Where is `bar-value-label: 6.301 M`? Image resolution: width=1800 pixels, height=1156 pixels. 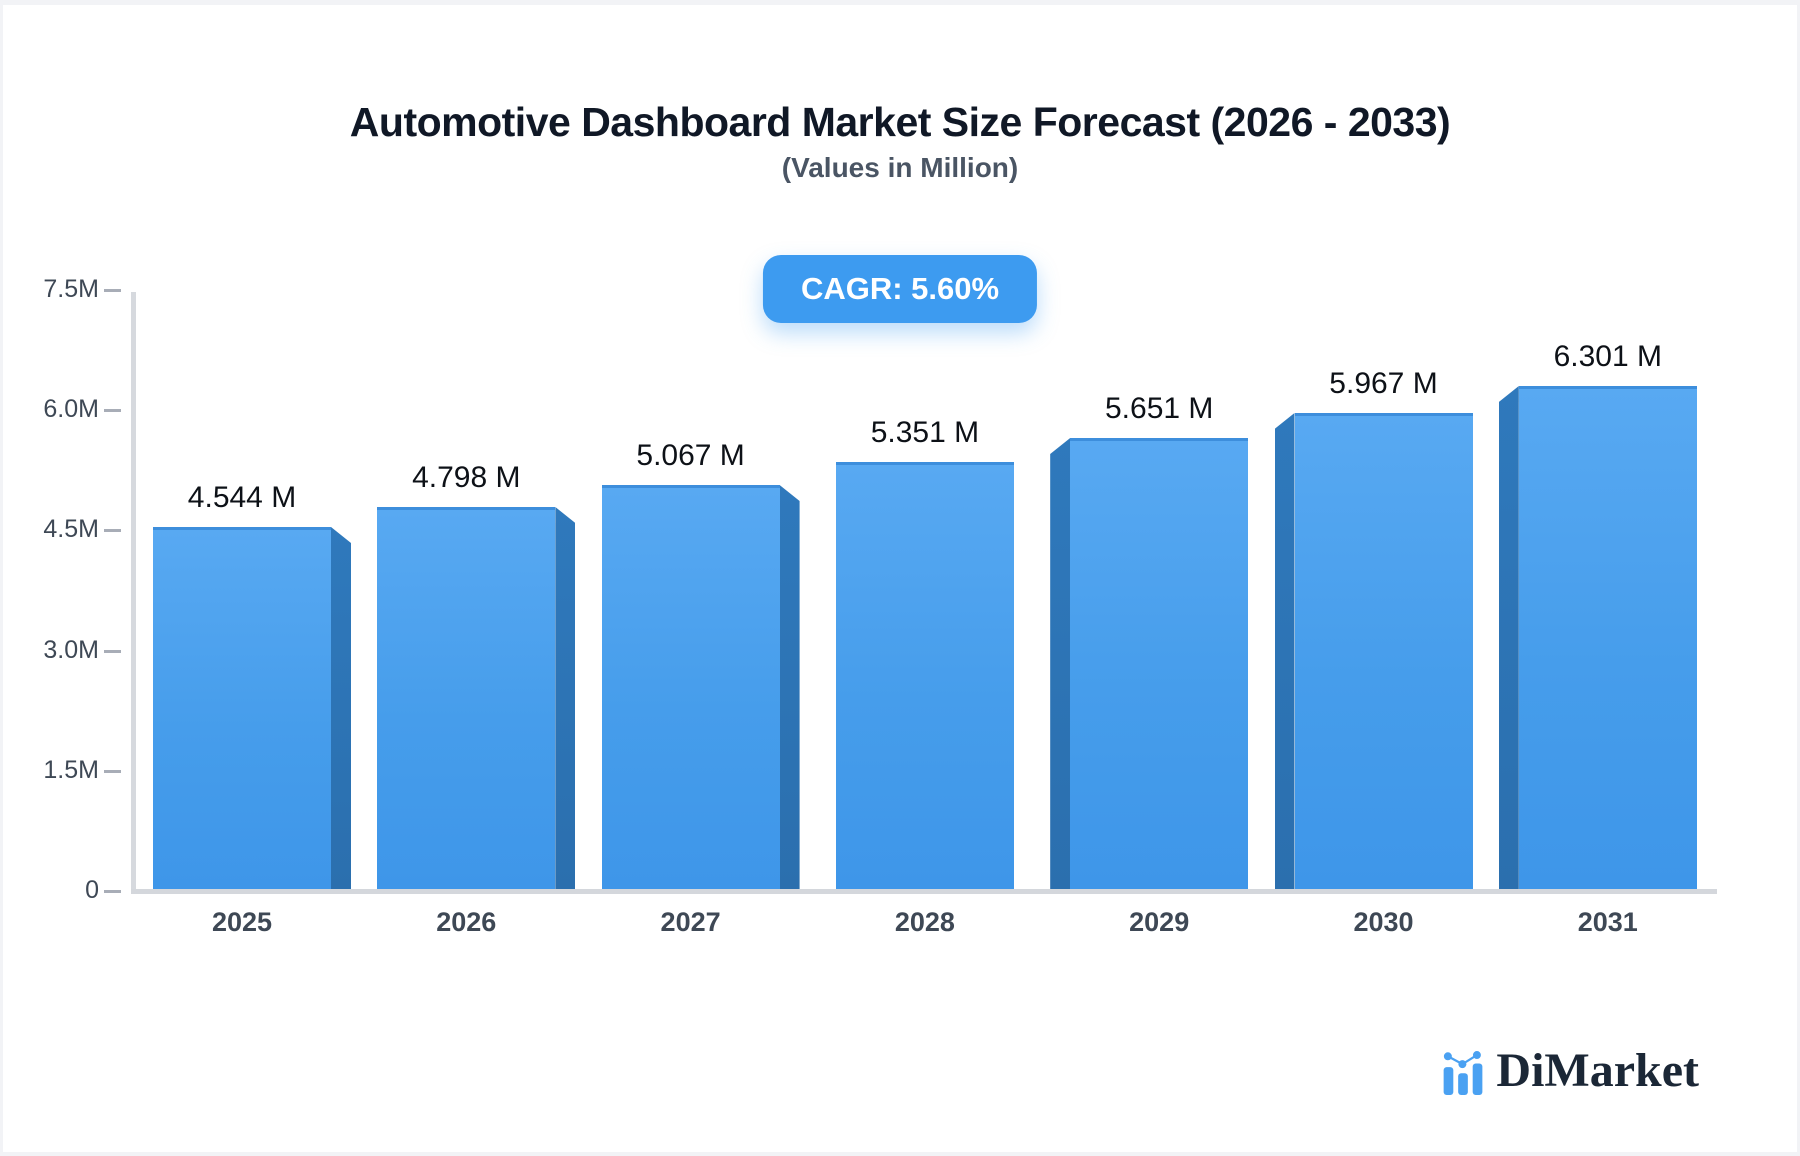 bar-value-label: 6.301 M is located at coordinates (1607, 356).